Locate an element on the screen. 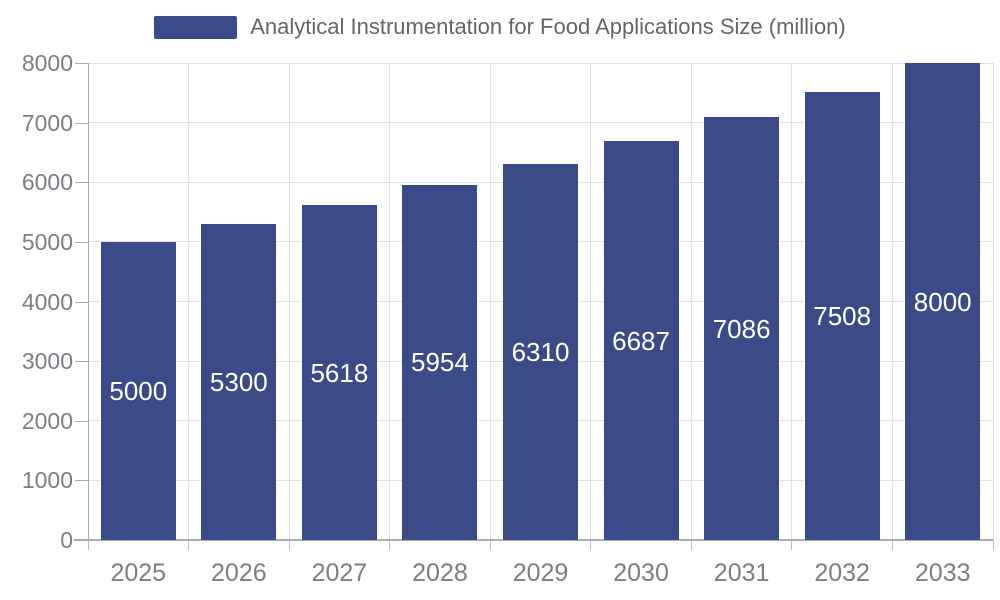 The height and width of the screenshot is (600, 1000). y-axis-label: 5000 is located at coordinates (47, 241).